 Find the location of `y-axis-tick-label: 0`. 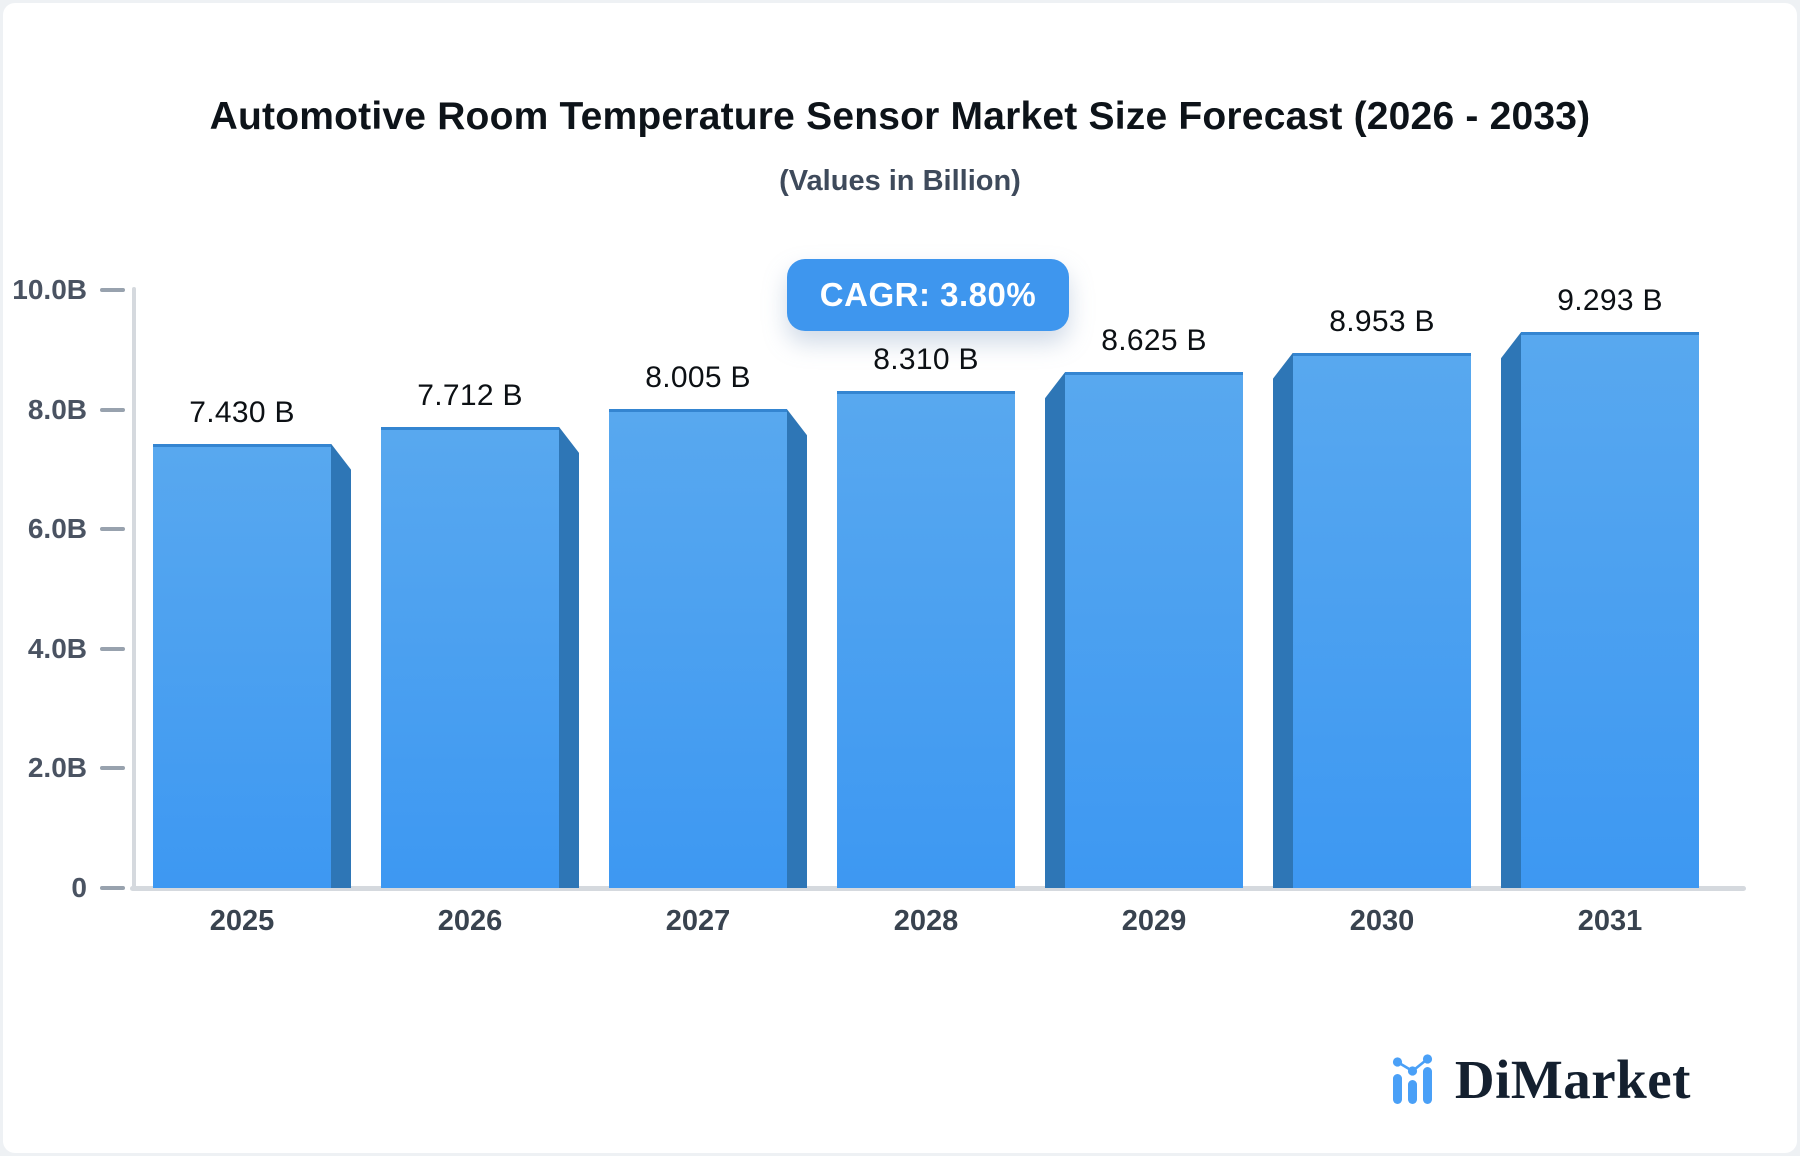

y-axis-tick-label: 0 is located at coordinates (79, 887).